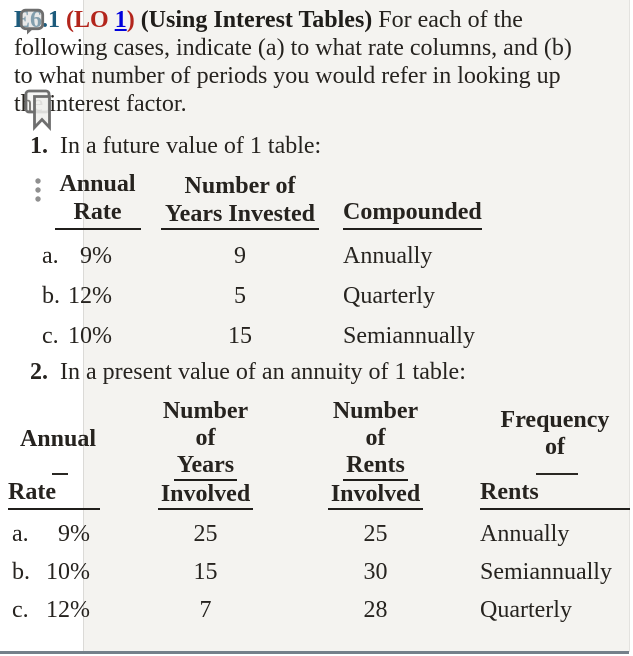 This screenshot has height=656, width=633. What do you see at coordinates (240, 296) in the screenshot?
I see `years-value: 5` at bounding box center [240, 296].